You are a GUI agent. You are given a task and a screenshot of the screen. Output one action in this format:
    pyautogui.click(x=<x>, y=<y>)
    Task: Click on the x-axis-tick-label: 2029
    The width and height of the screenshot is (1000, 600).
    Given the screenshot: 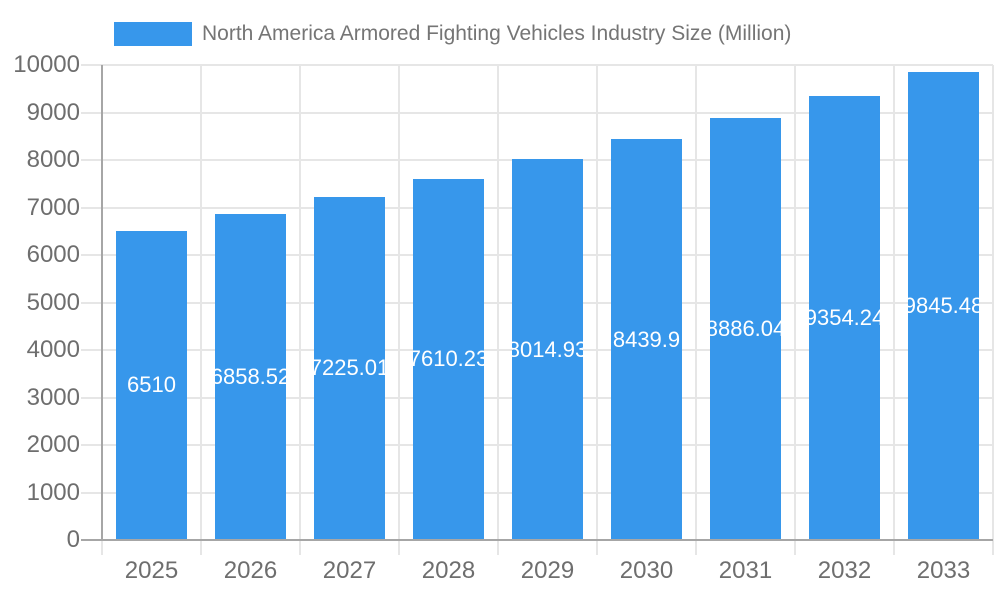 What is the action you would take?
    pyautogui.click(x=547, y=570)
    